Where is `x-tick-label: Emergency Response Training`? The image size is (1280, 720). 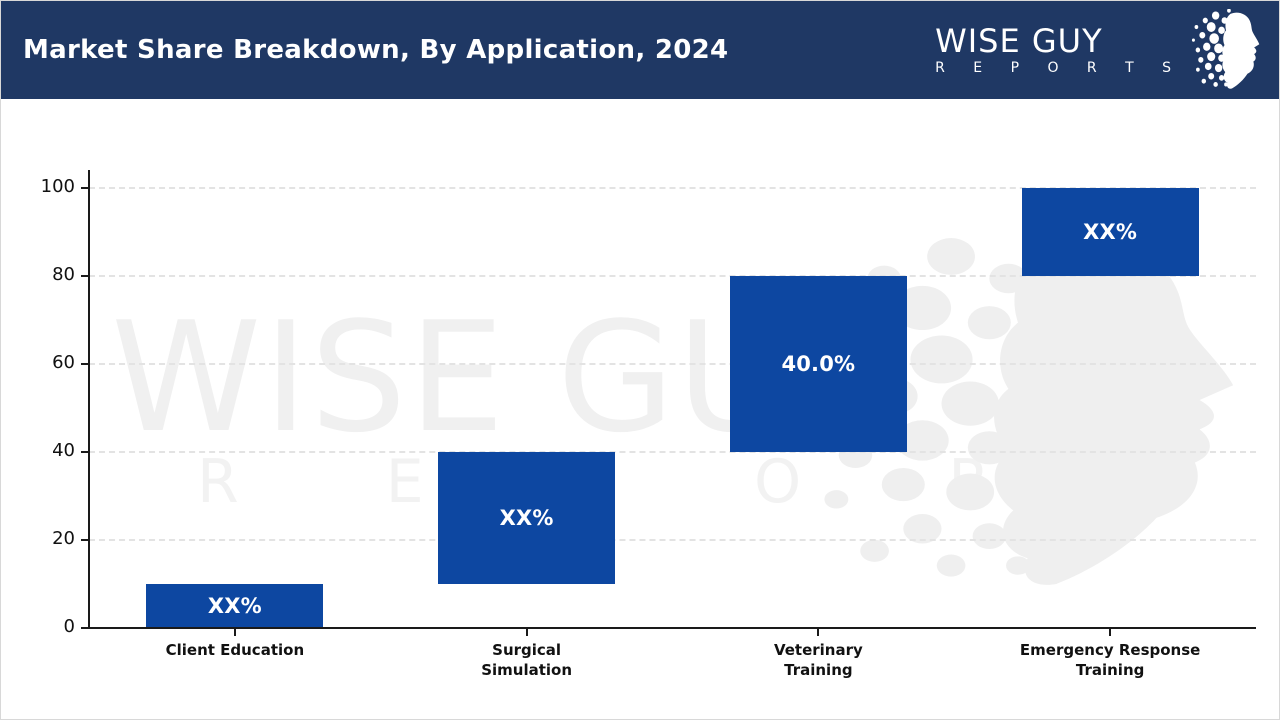 x-tick-label: Emergency Response Training is located at coordinates (1110, 660).